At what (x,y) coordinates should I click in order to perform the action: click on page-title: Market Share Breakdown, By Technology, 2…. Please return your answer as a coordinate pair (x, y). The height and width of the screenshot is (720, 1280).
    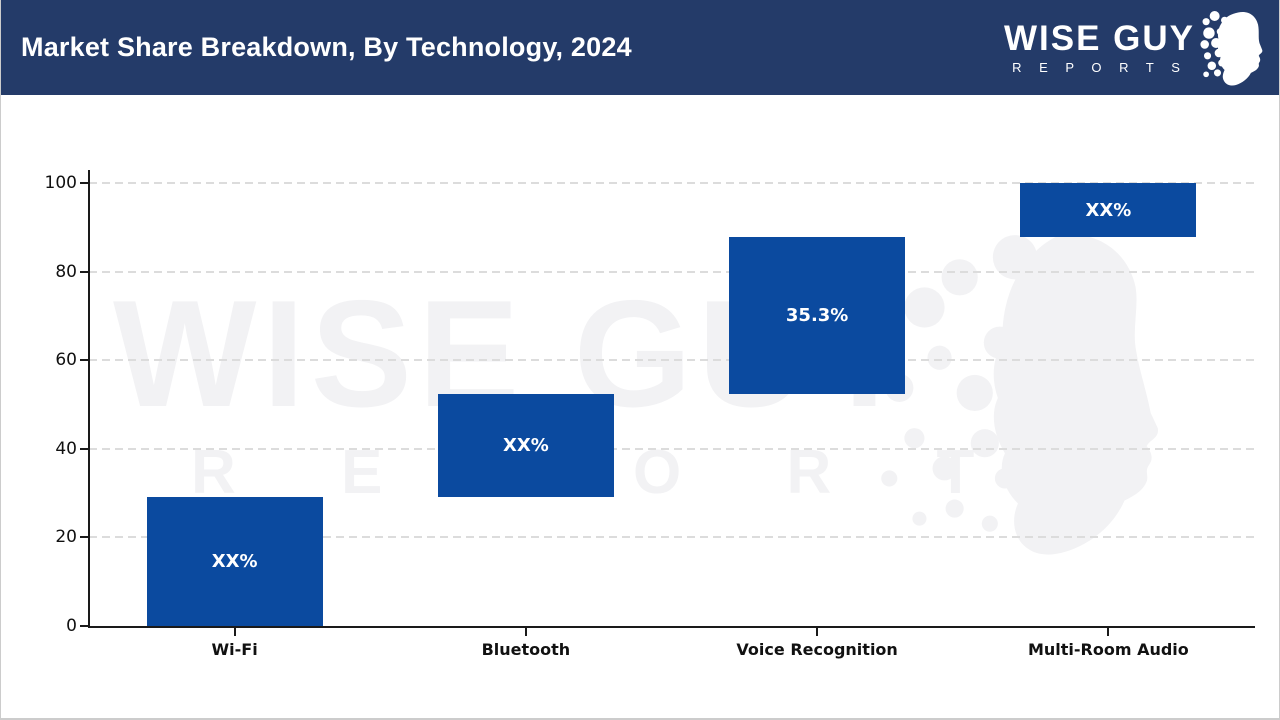
    Looking at the image, I should click on (326, 47).